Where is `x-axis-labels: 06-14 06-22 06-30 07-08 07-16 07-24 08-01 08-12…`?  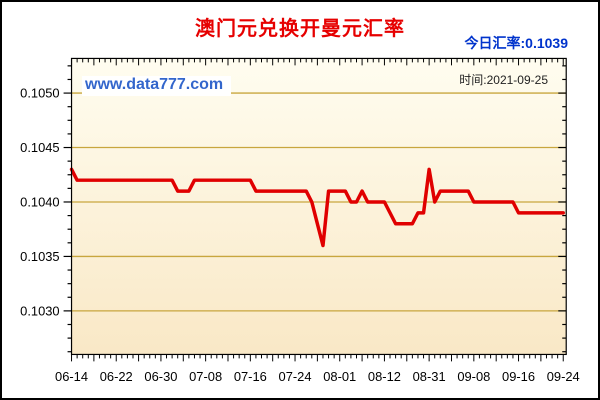
x-axis-labels: 06-14 06-22 06-30 07-08 07-16 07-24 08-01 08-12… is located at coordinates (317, 376).